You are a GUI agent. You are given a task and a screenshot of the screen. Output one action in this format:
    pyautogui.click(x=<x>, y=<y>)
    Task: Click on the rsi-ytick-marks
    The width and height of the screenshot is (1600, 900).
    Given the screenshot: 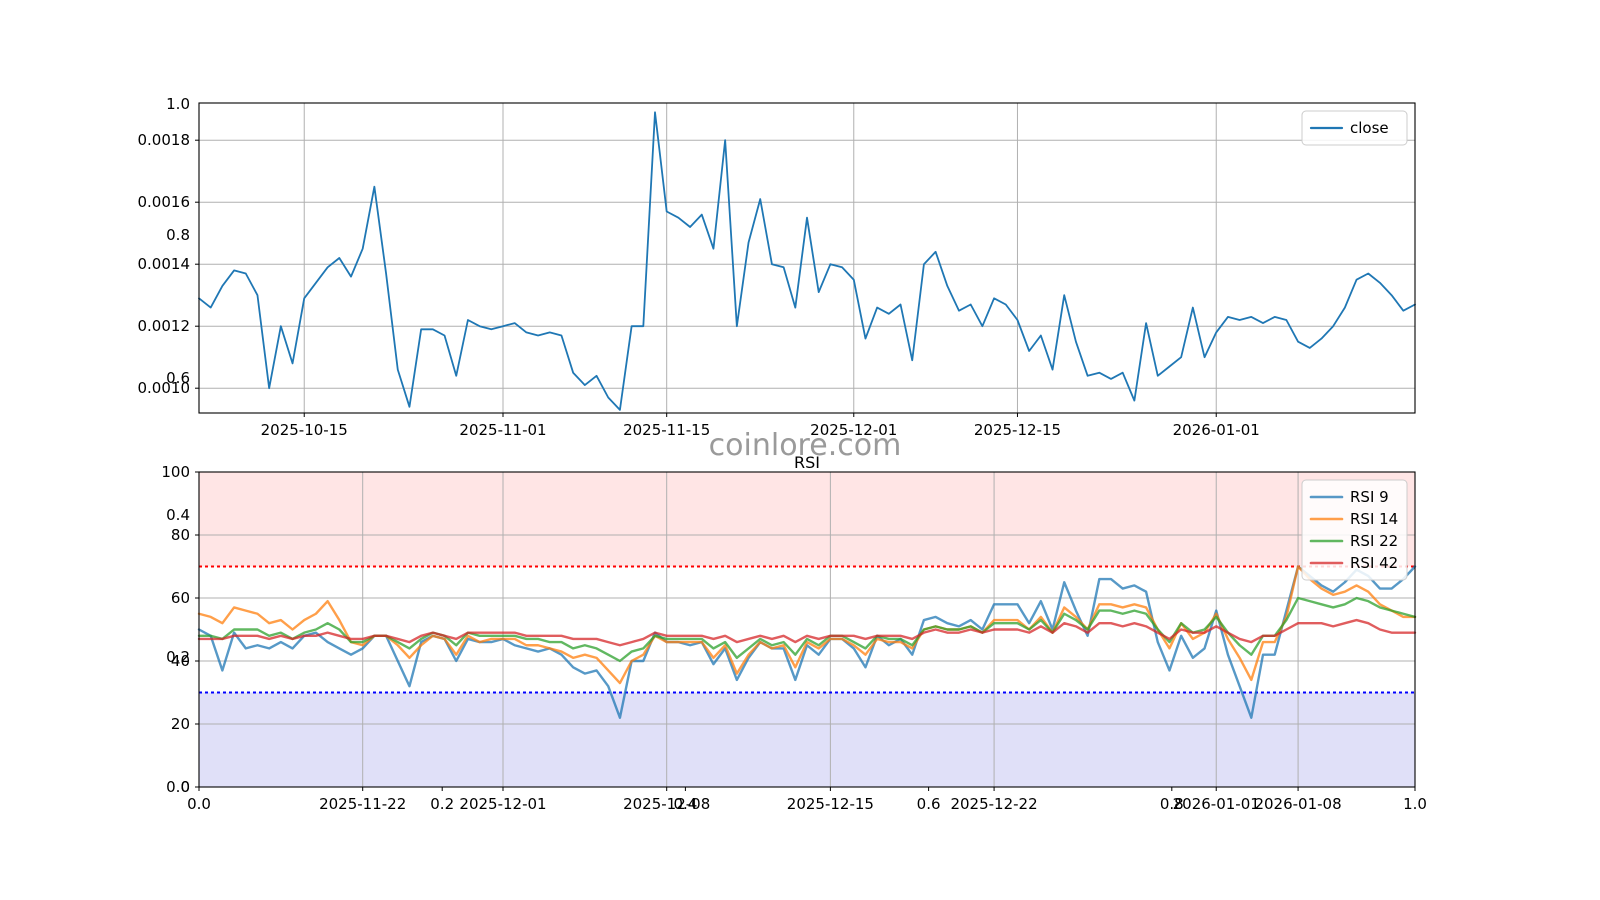 What is the action you would take?
    pyautogui.click(x=197, y=629)
    